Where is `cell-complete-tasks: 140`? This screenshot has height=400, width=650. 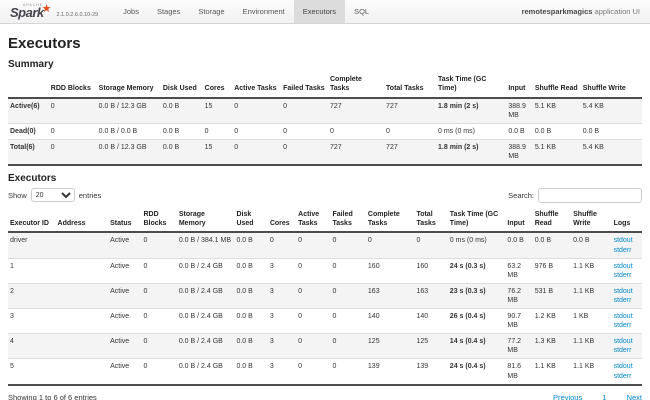
cell-complete-tasks: 140 is located at coordinates (390, 321).